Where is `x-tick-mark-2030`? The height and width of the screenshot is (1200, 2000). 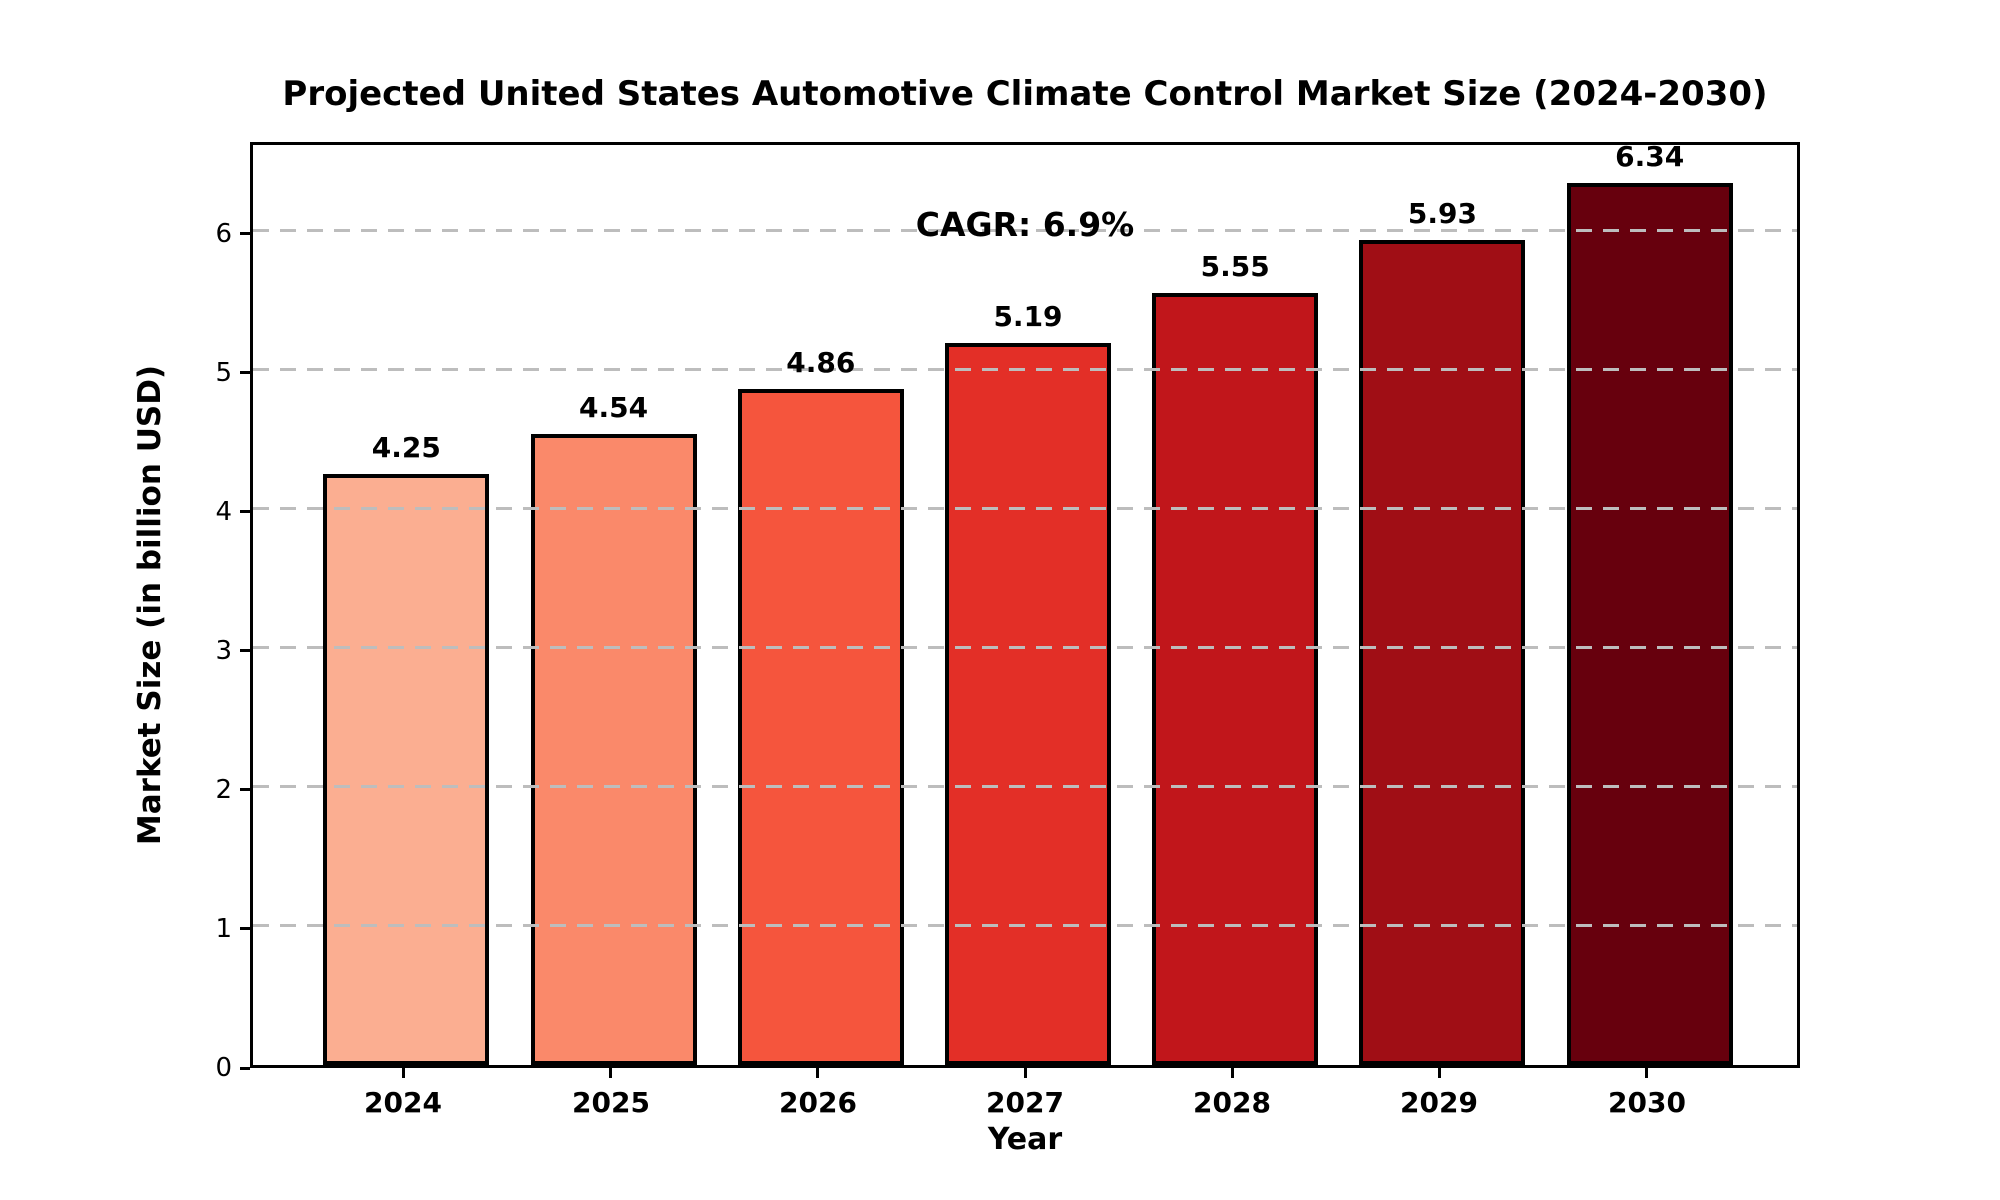
x-tick-mark-2030 is located at coordinates (1646, 1073).